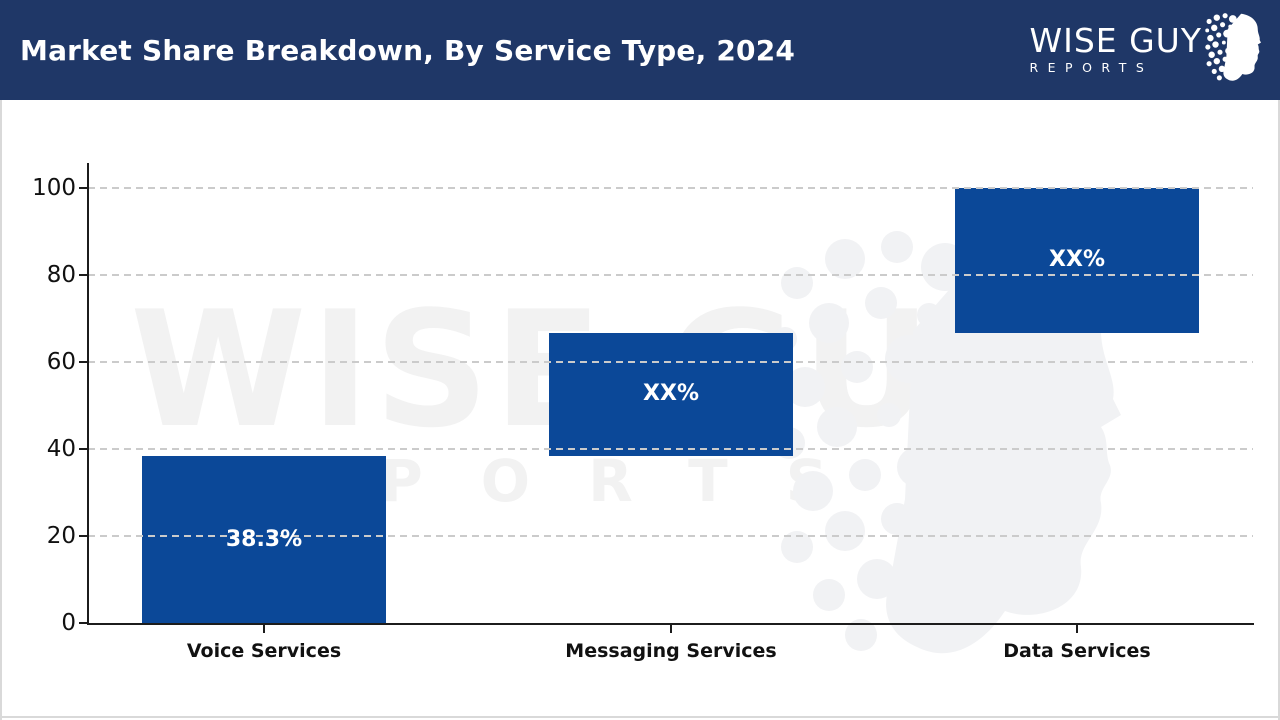 The width and height of the screenshot is (1280, 720). Describe the element at coordinates (1091, 68) in the screenshot. I see `logo-subtitle: REPORTS` at that location.